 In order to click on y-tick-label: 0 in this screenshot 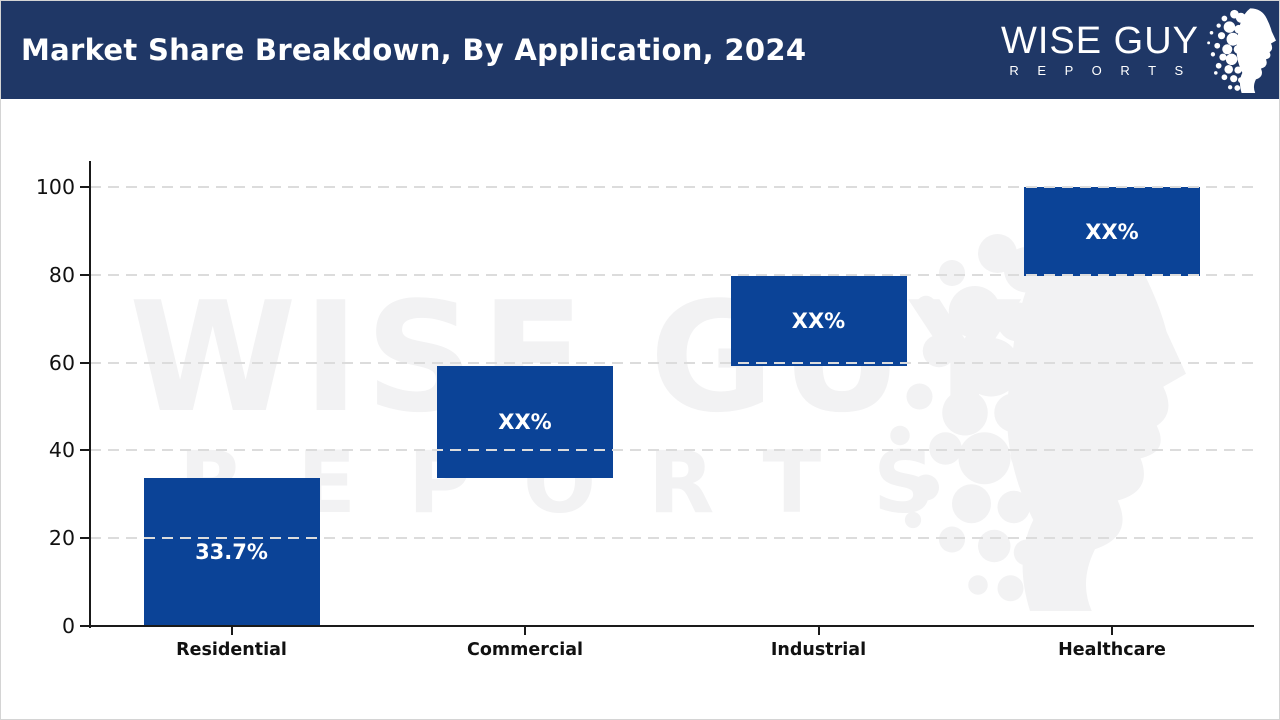, I will do `click(68, 626)`.